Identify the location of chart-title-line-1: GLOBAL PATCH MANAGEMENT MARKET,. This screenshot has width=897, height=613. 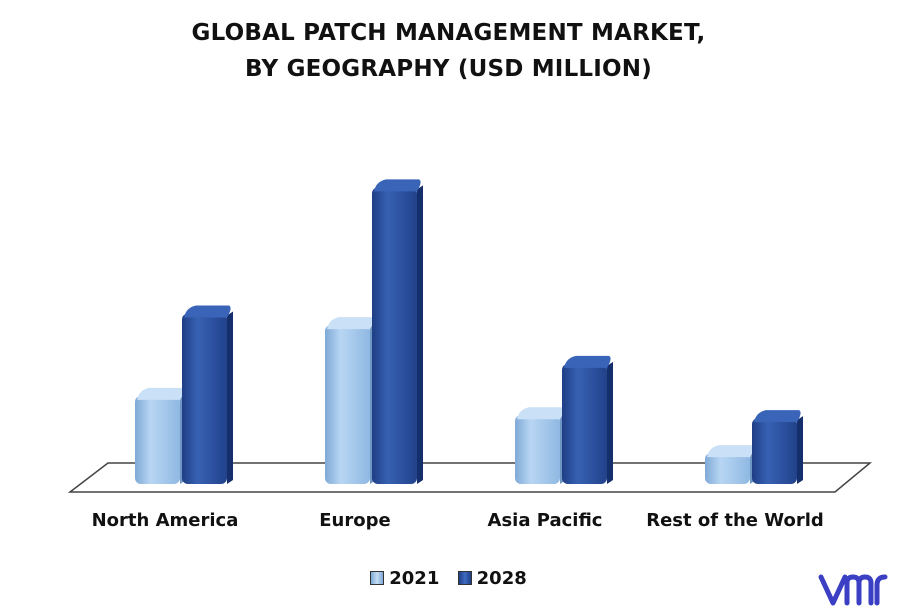
(448, 33).